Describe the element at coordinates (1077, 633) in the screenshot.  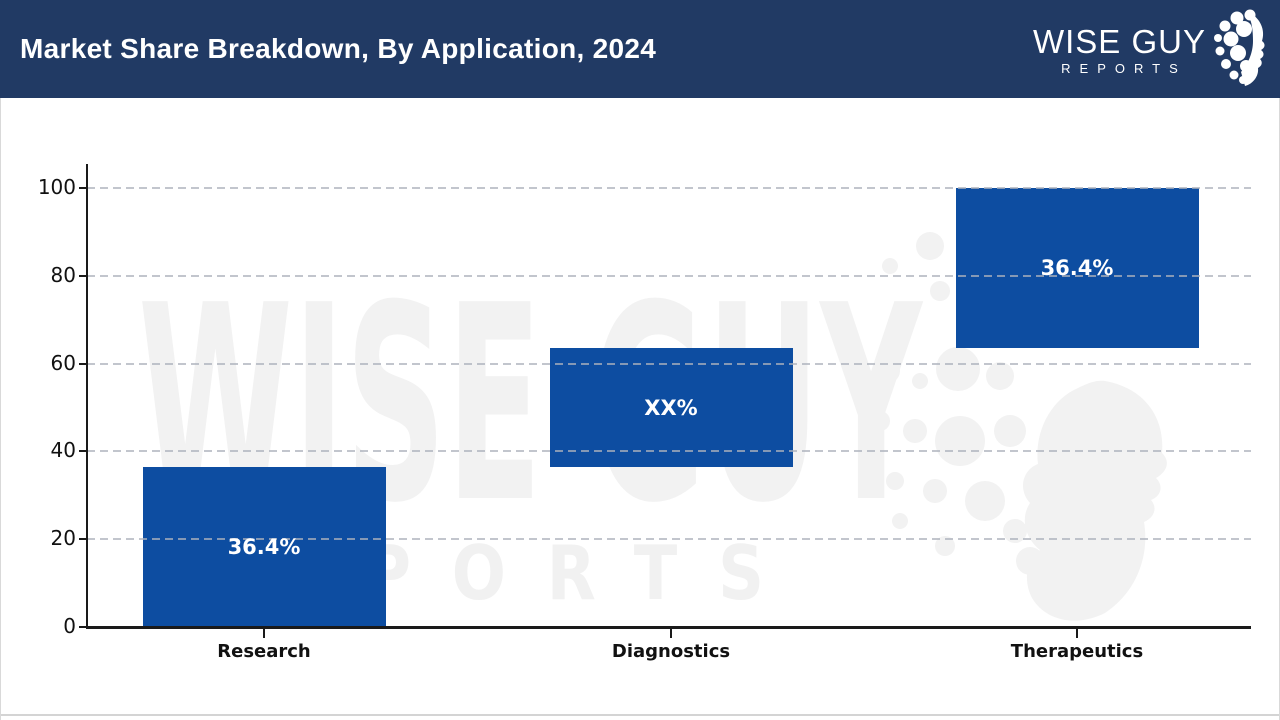
I see `x-tick-therapeutics` at that location.